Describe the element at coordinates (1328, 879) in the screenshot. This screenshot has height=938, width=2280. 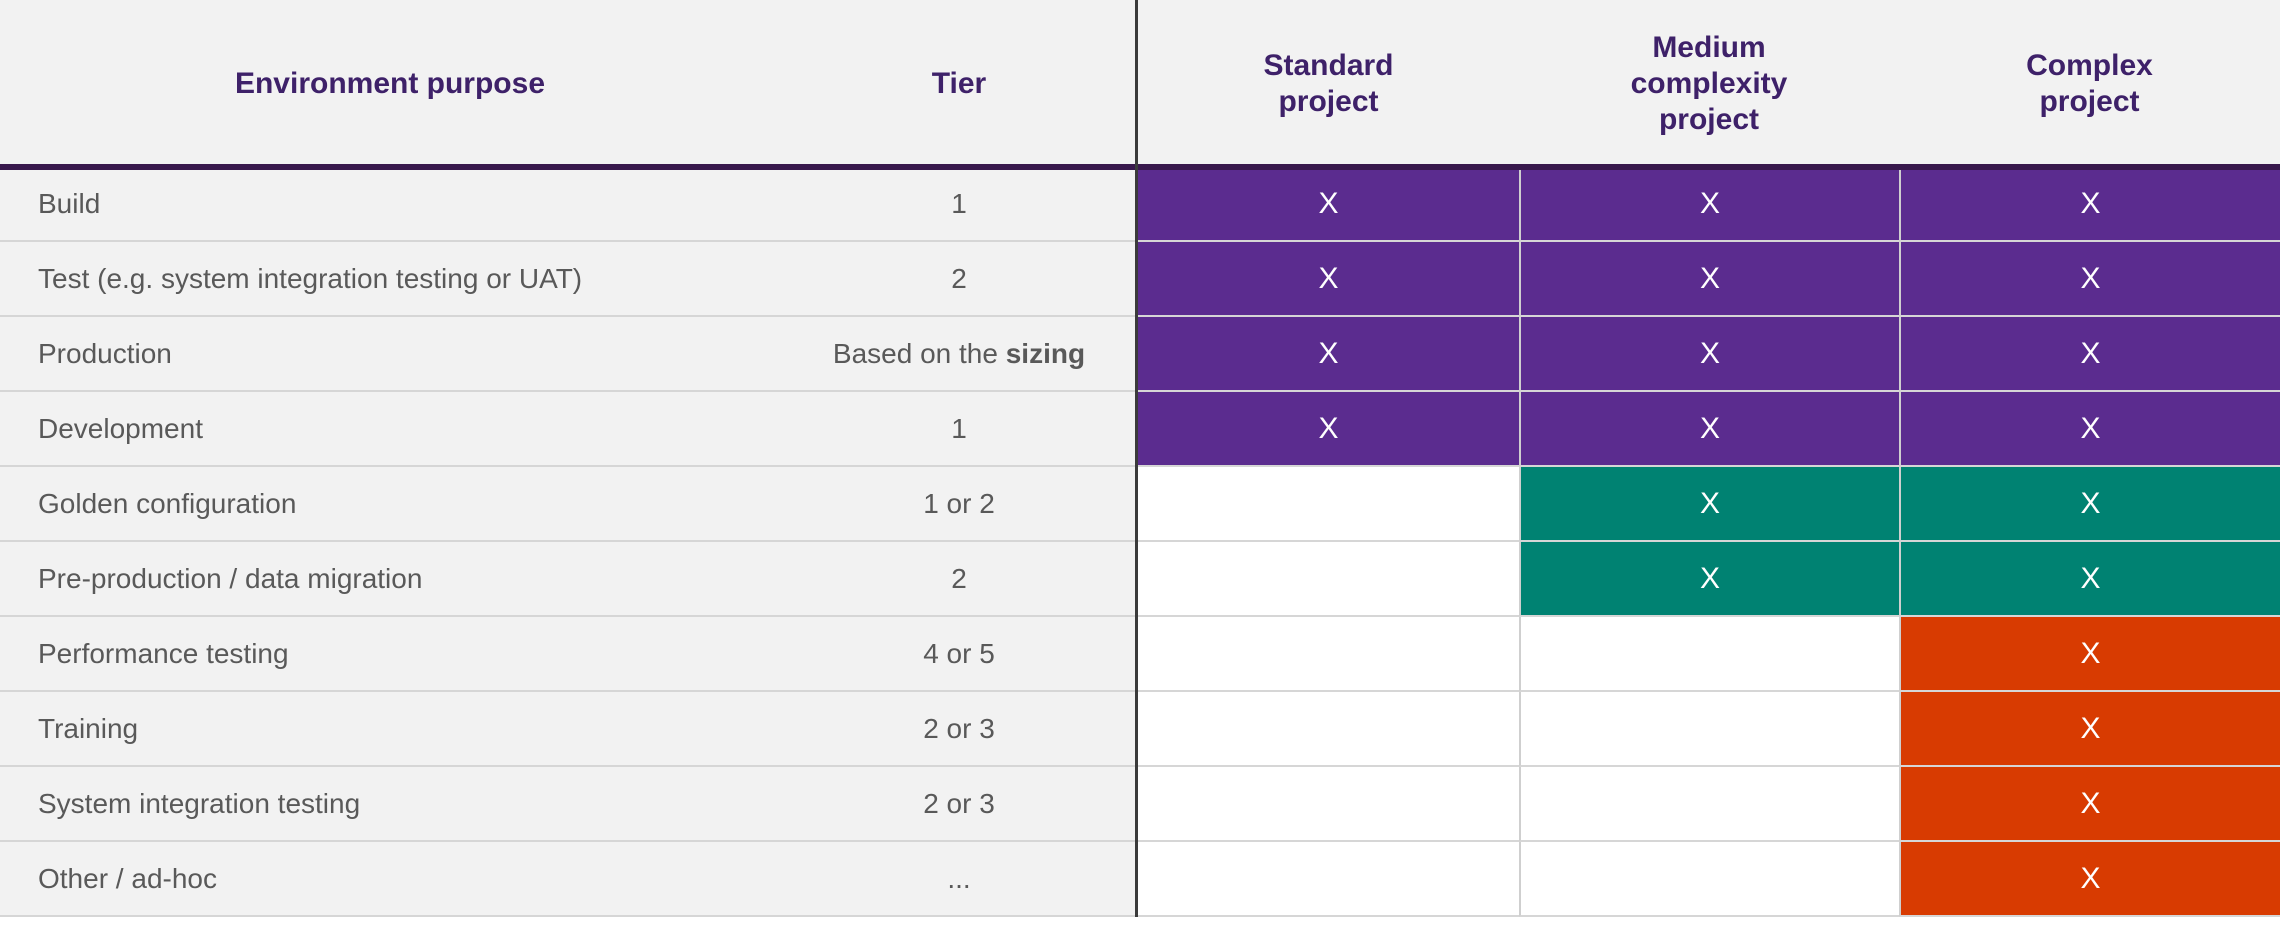
I see `row-other-ad-hoc-standard-mark` at that location.